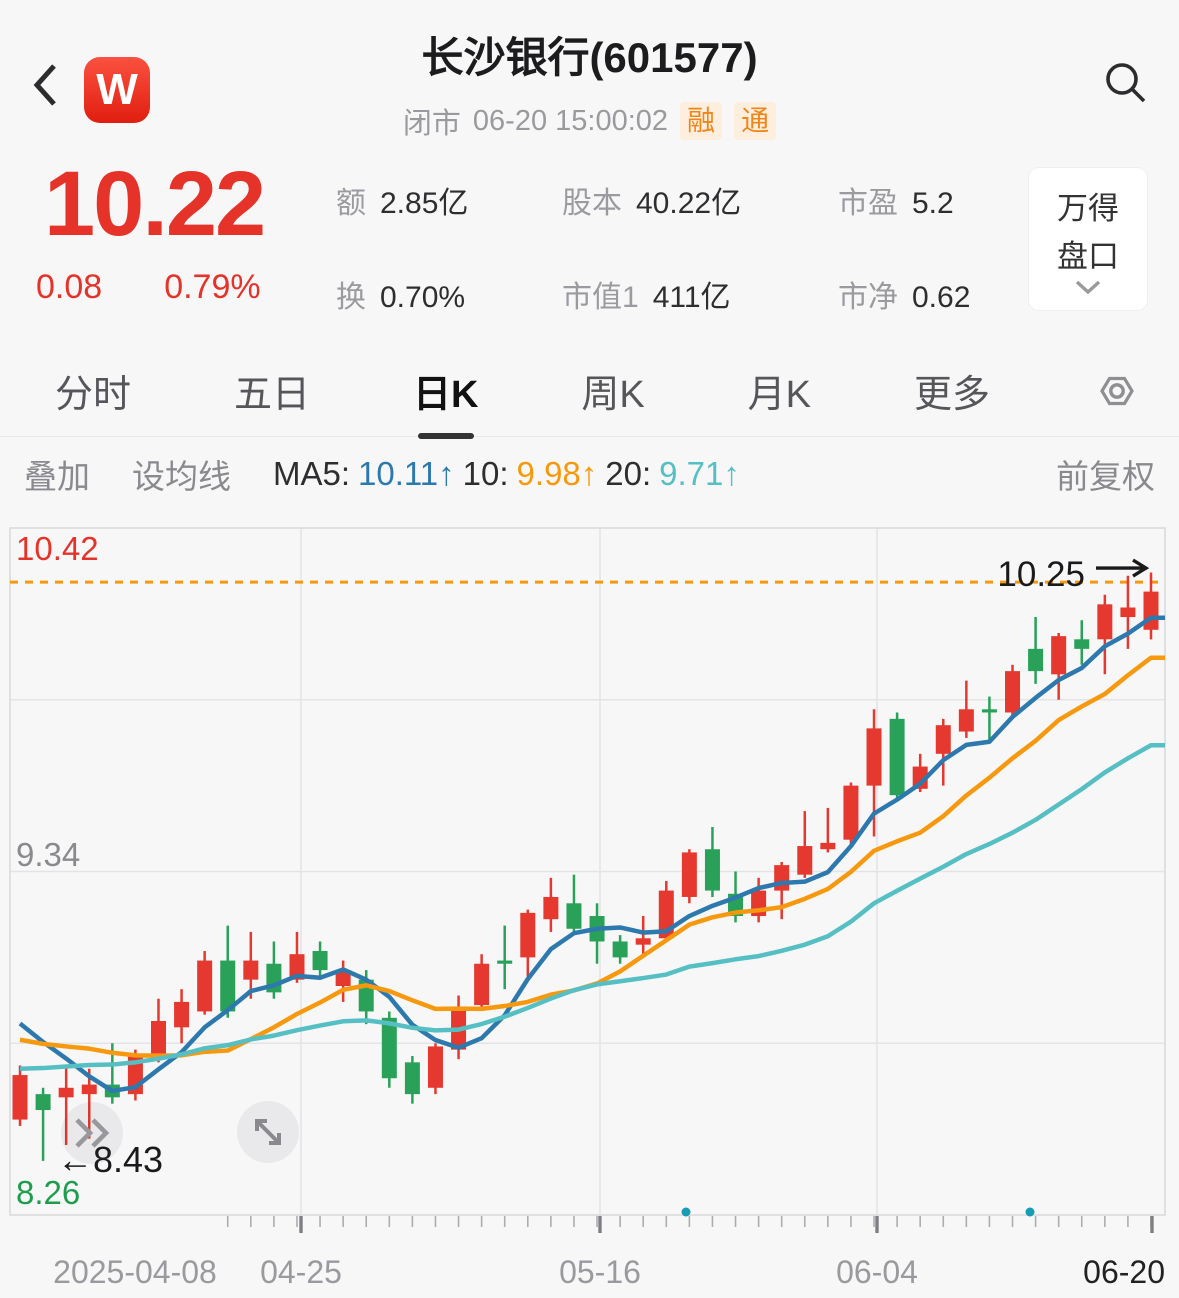  I want to click on stat-amount: 额 2.85亿, so click(402, 203).